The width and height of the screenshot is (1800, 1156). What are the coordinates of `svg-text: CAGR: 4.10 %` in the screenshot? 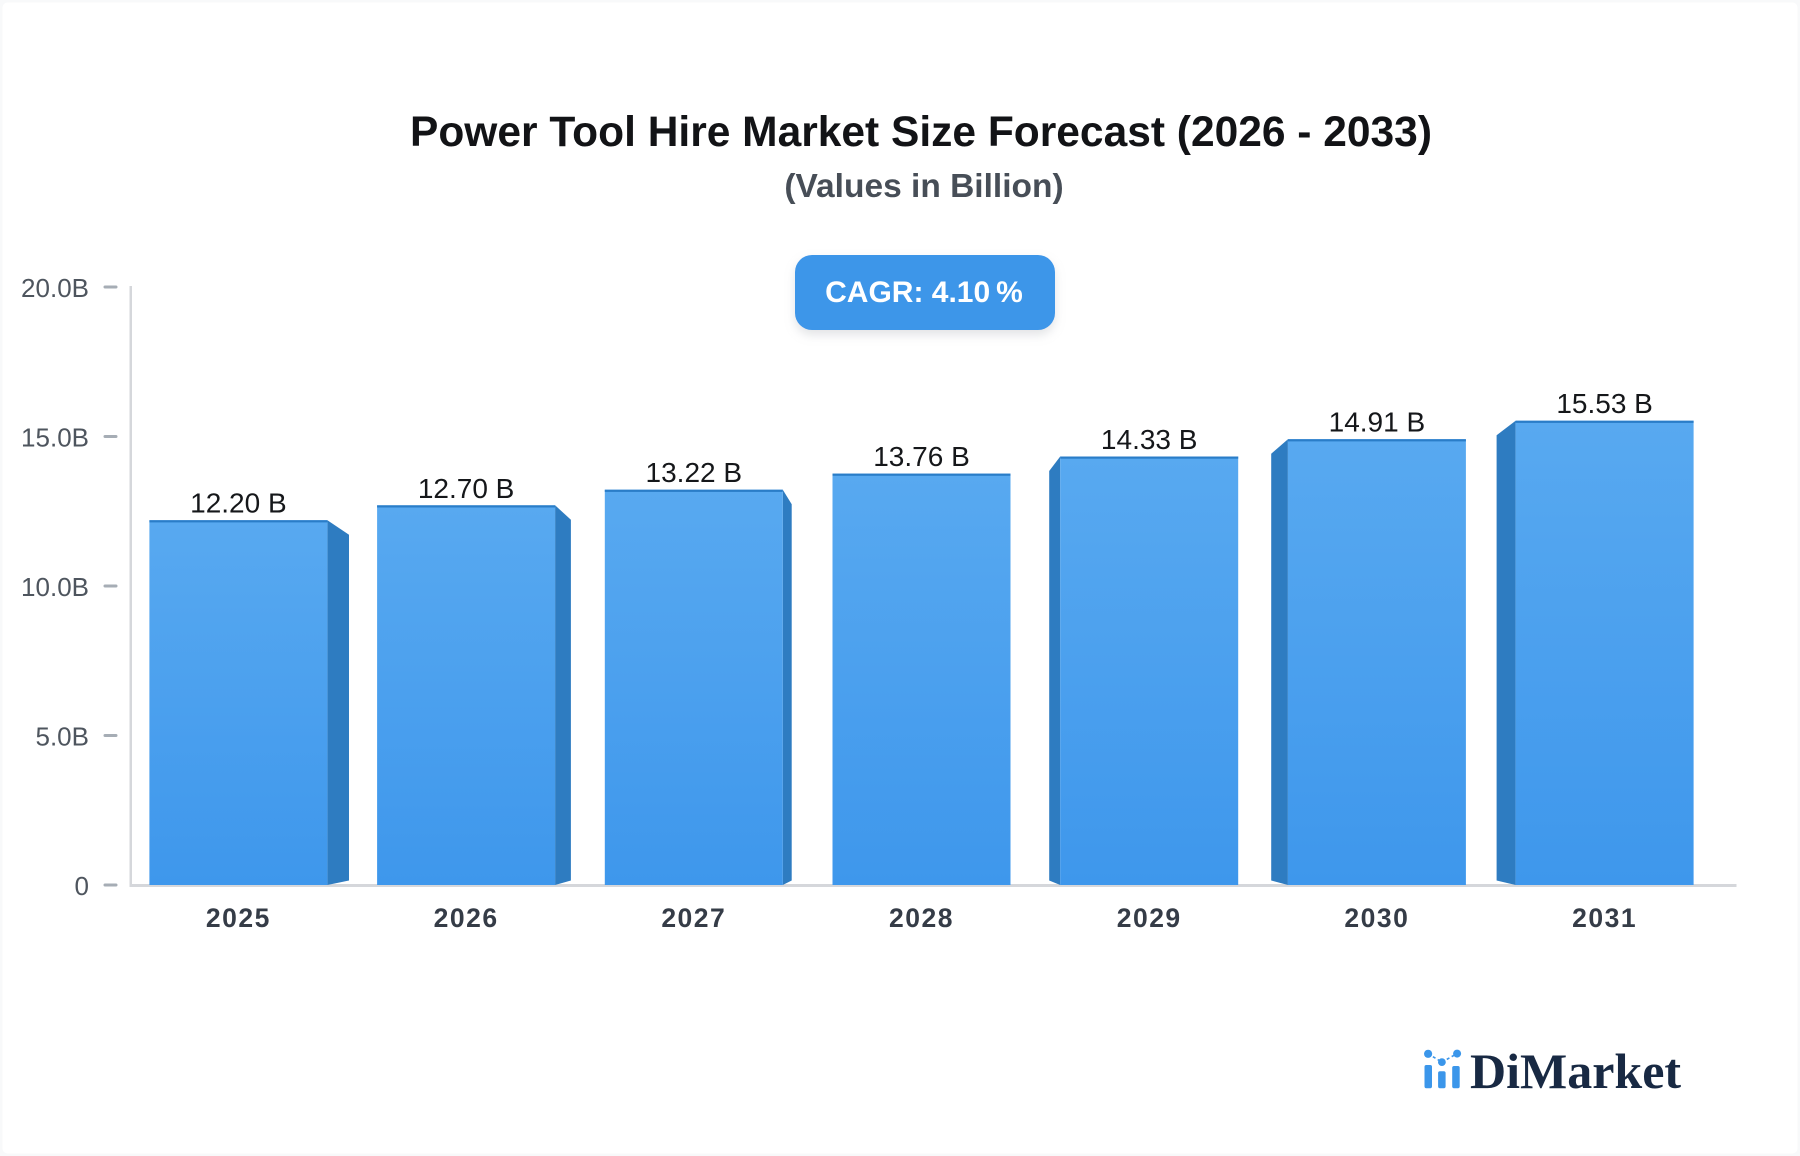 It's located at (924, 292).